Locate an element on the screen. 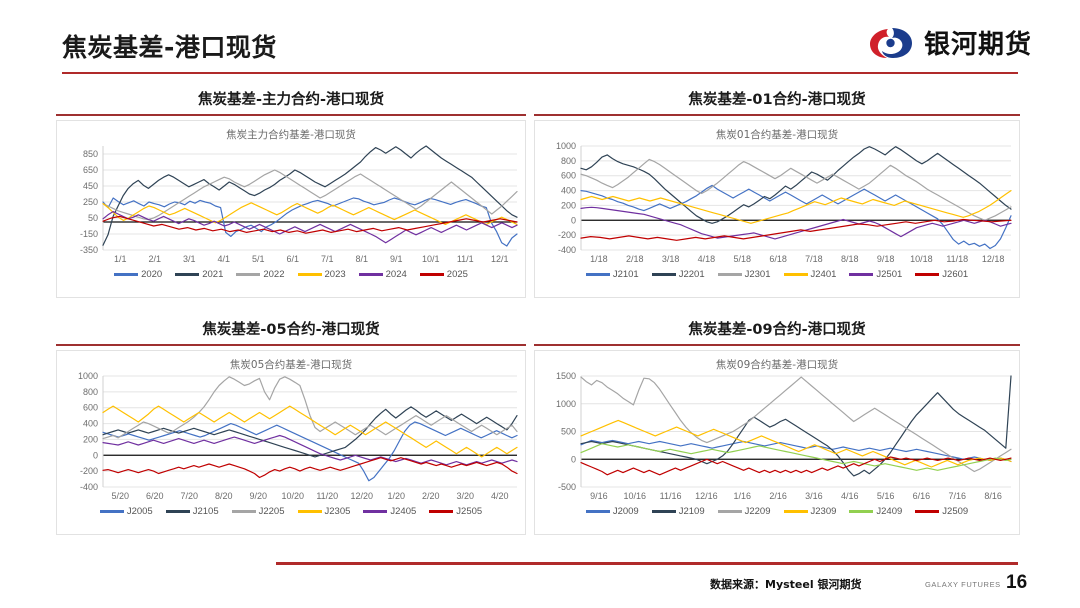 Image resolution: width=1080 pixels, height=608 pixels. legend-item: J2105 is located at coordinates (192, 511).